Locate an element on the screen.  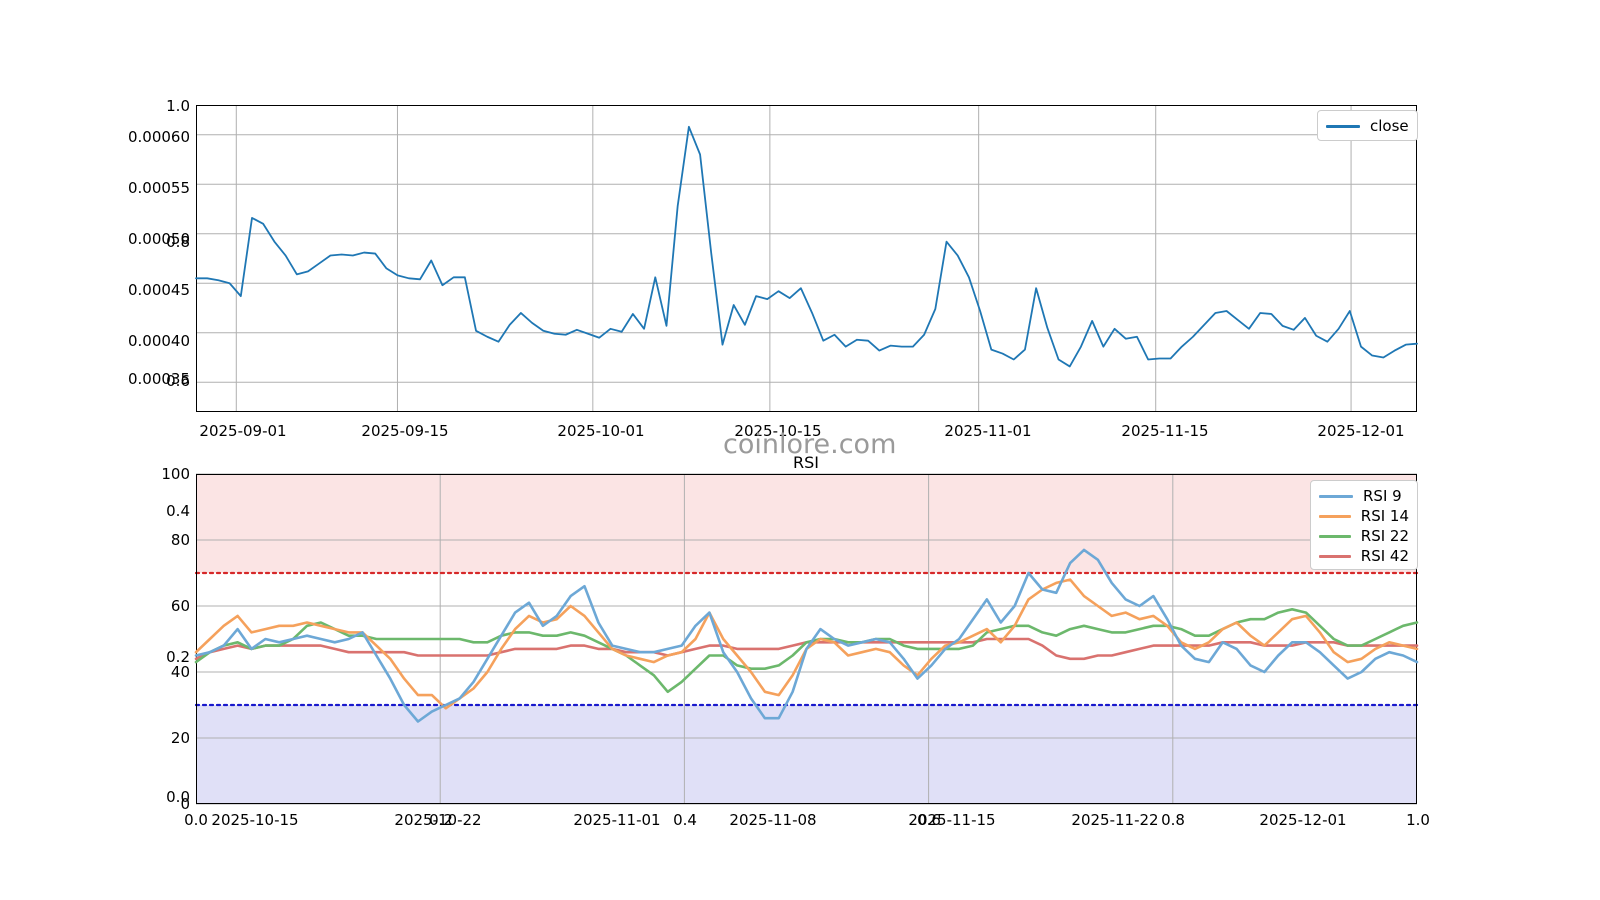
rsi-ytick-60: 60 is located at coordinates (180, 606).